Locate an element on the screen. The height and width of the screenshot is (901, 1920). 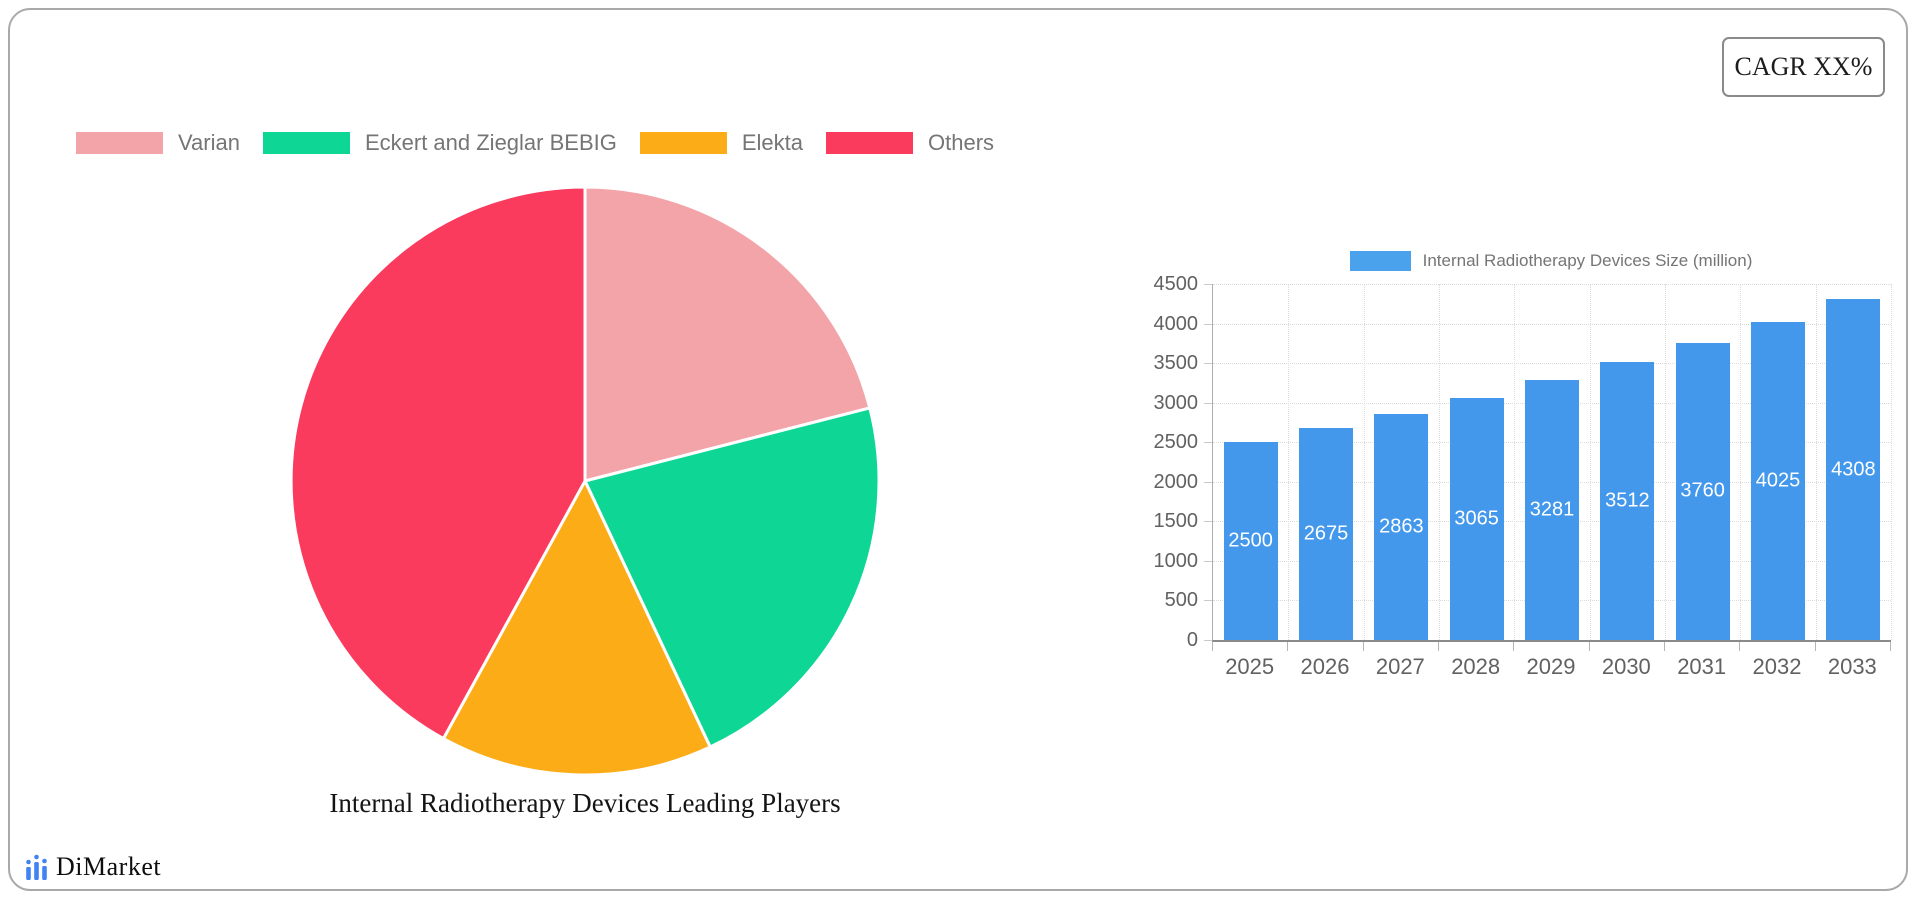
bar-value-label: 2675 is located at coordinates (1326, 533).